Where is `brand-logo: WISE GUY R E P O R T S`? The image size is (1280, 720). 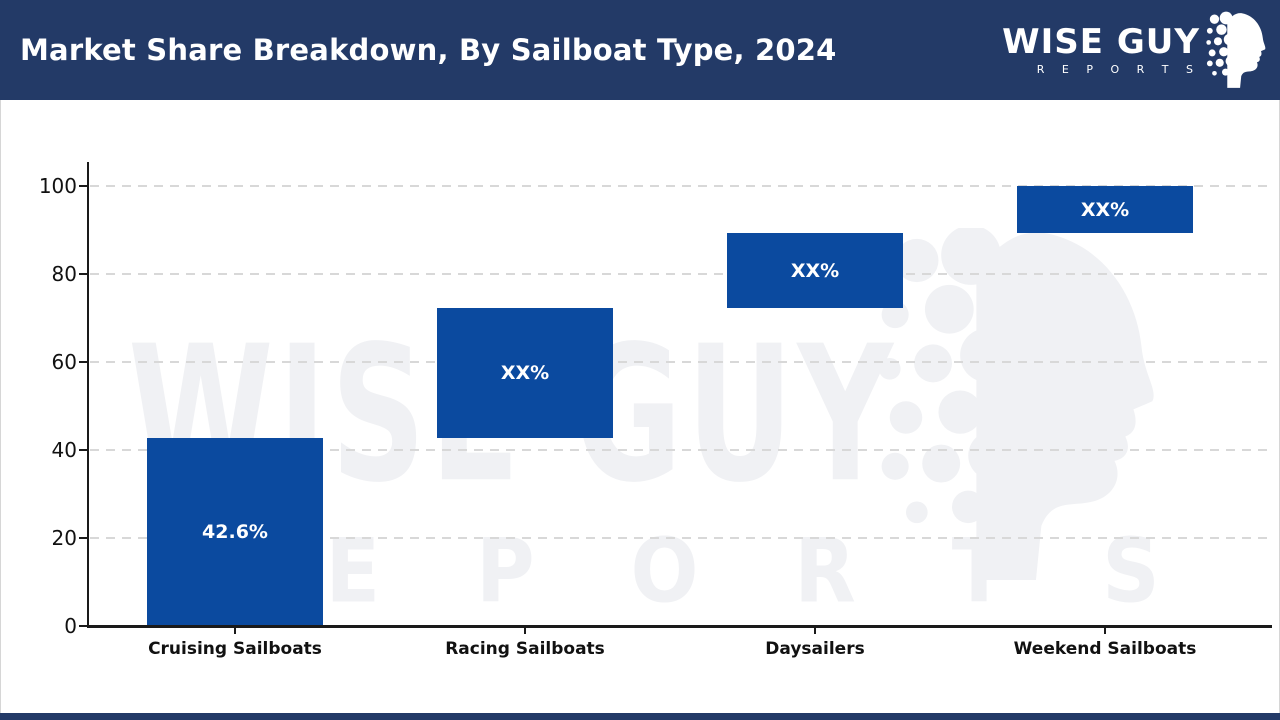
brand-logo: WISE GUY R E P O R T S is located at coordinates (1135, 50).